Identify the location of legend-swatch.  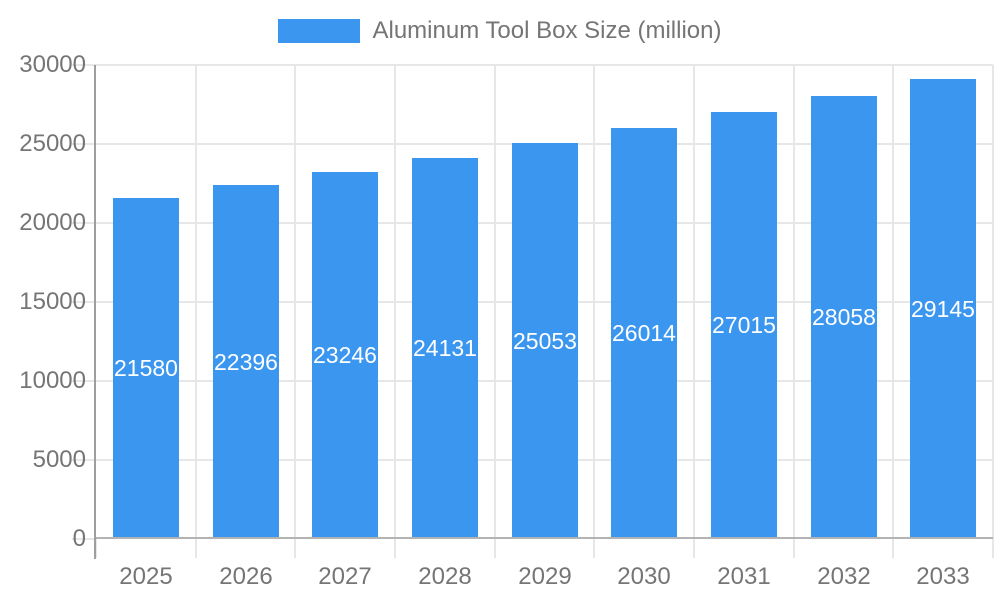
(319, 31).